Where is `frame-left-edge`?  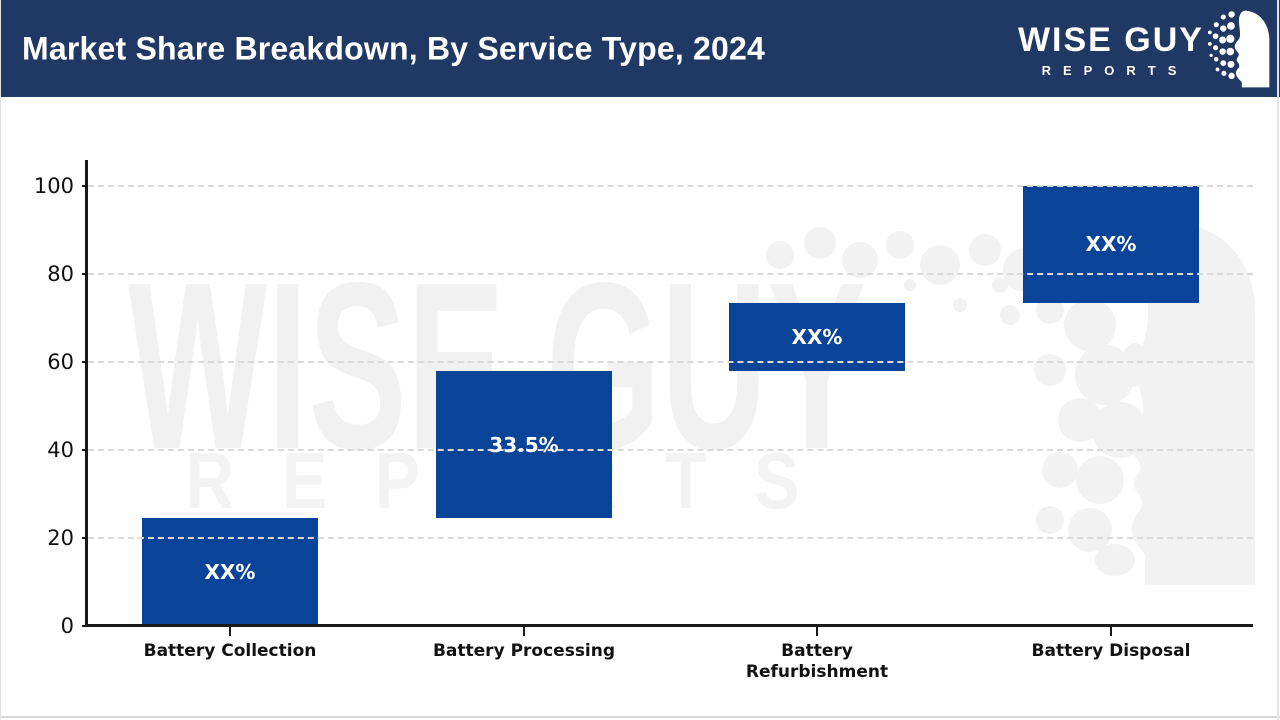 frame-left-edge is located at coordinates (0, 360).